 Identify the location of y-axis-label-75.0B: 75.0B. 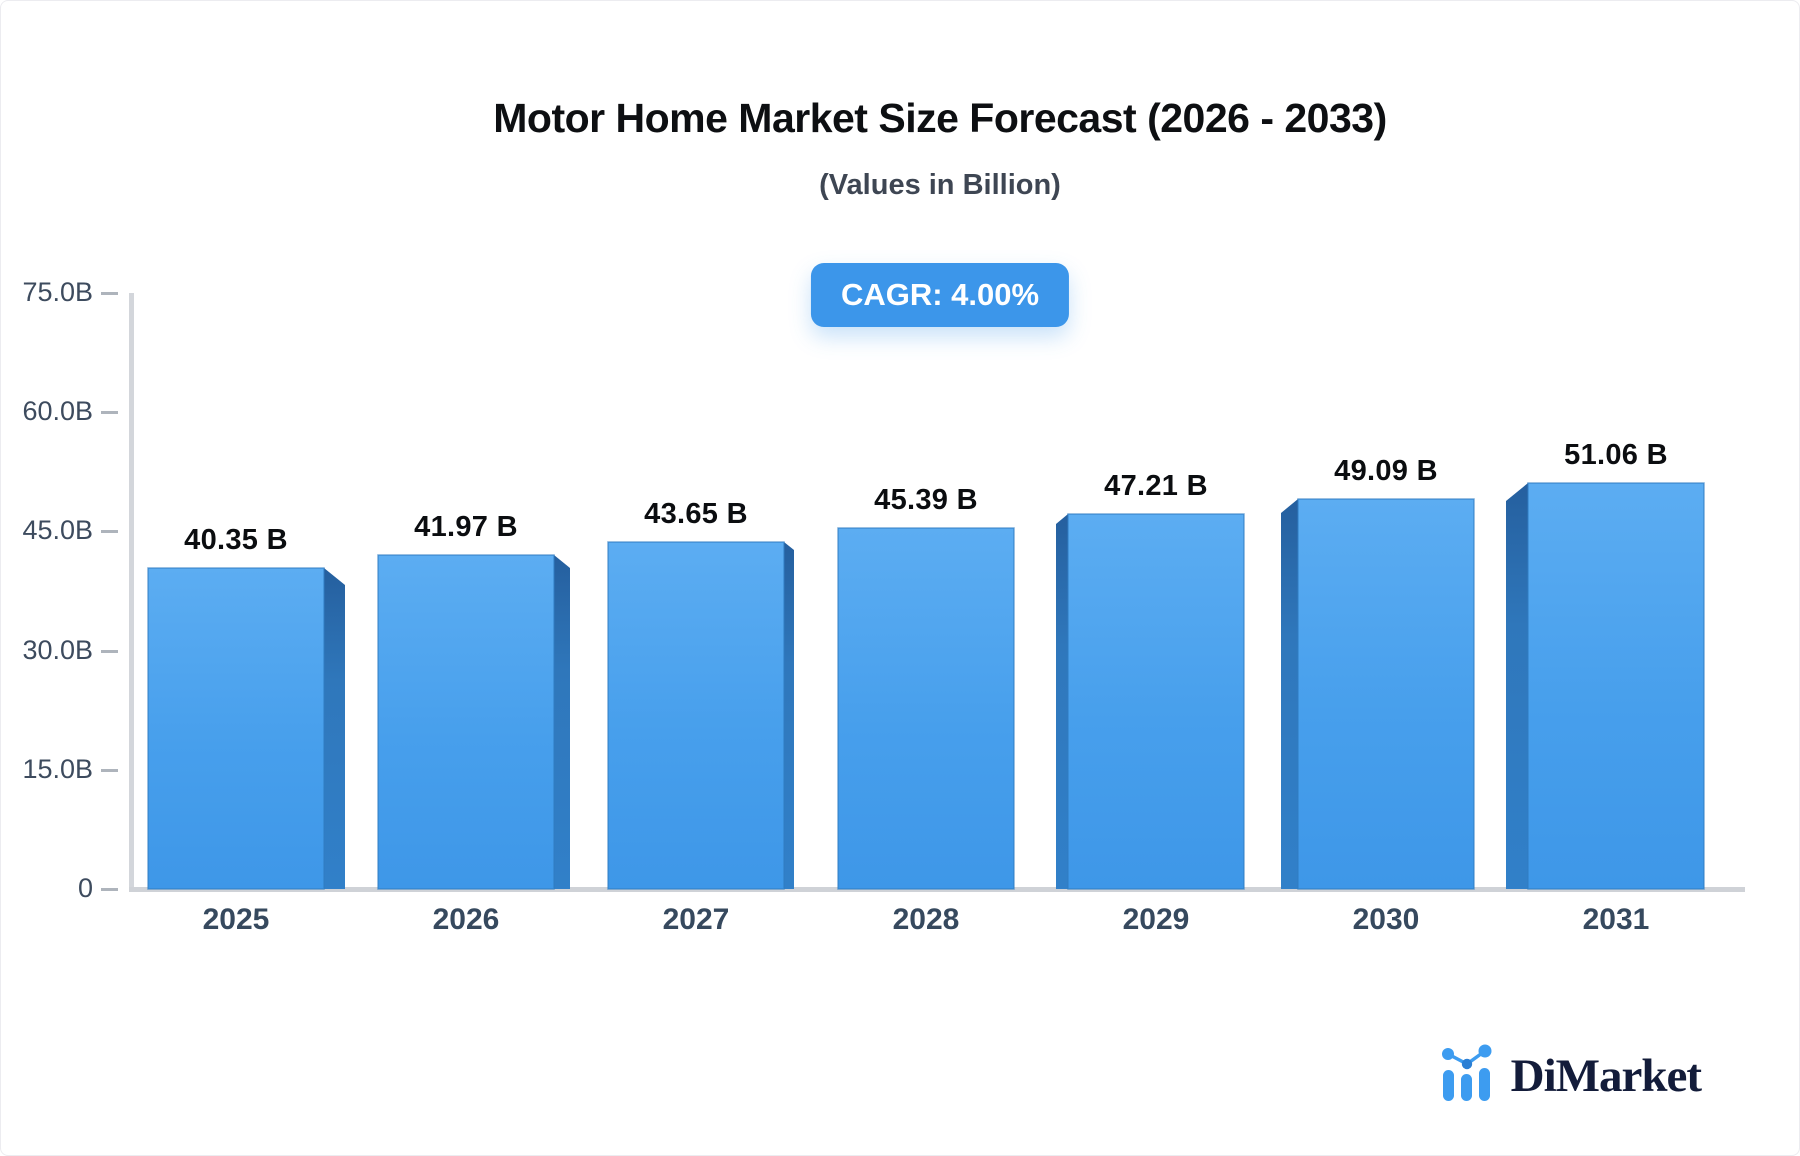
(57, 291).